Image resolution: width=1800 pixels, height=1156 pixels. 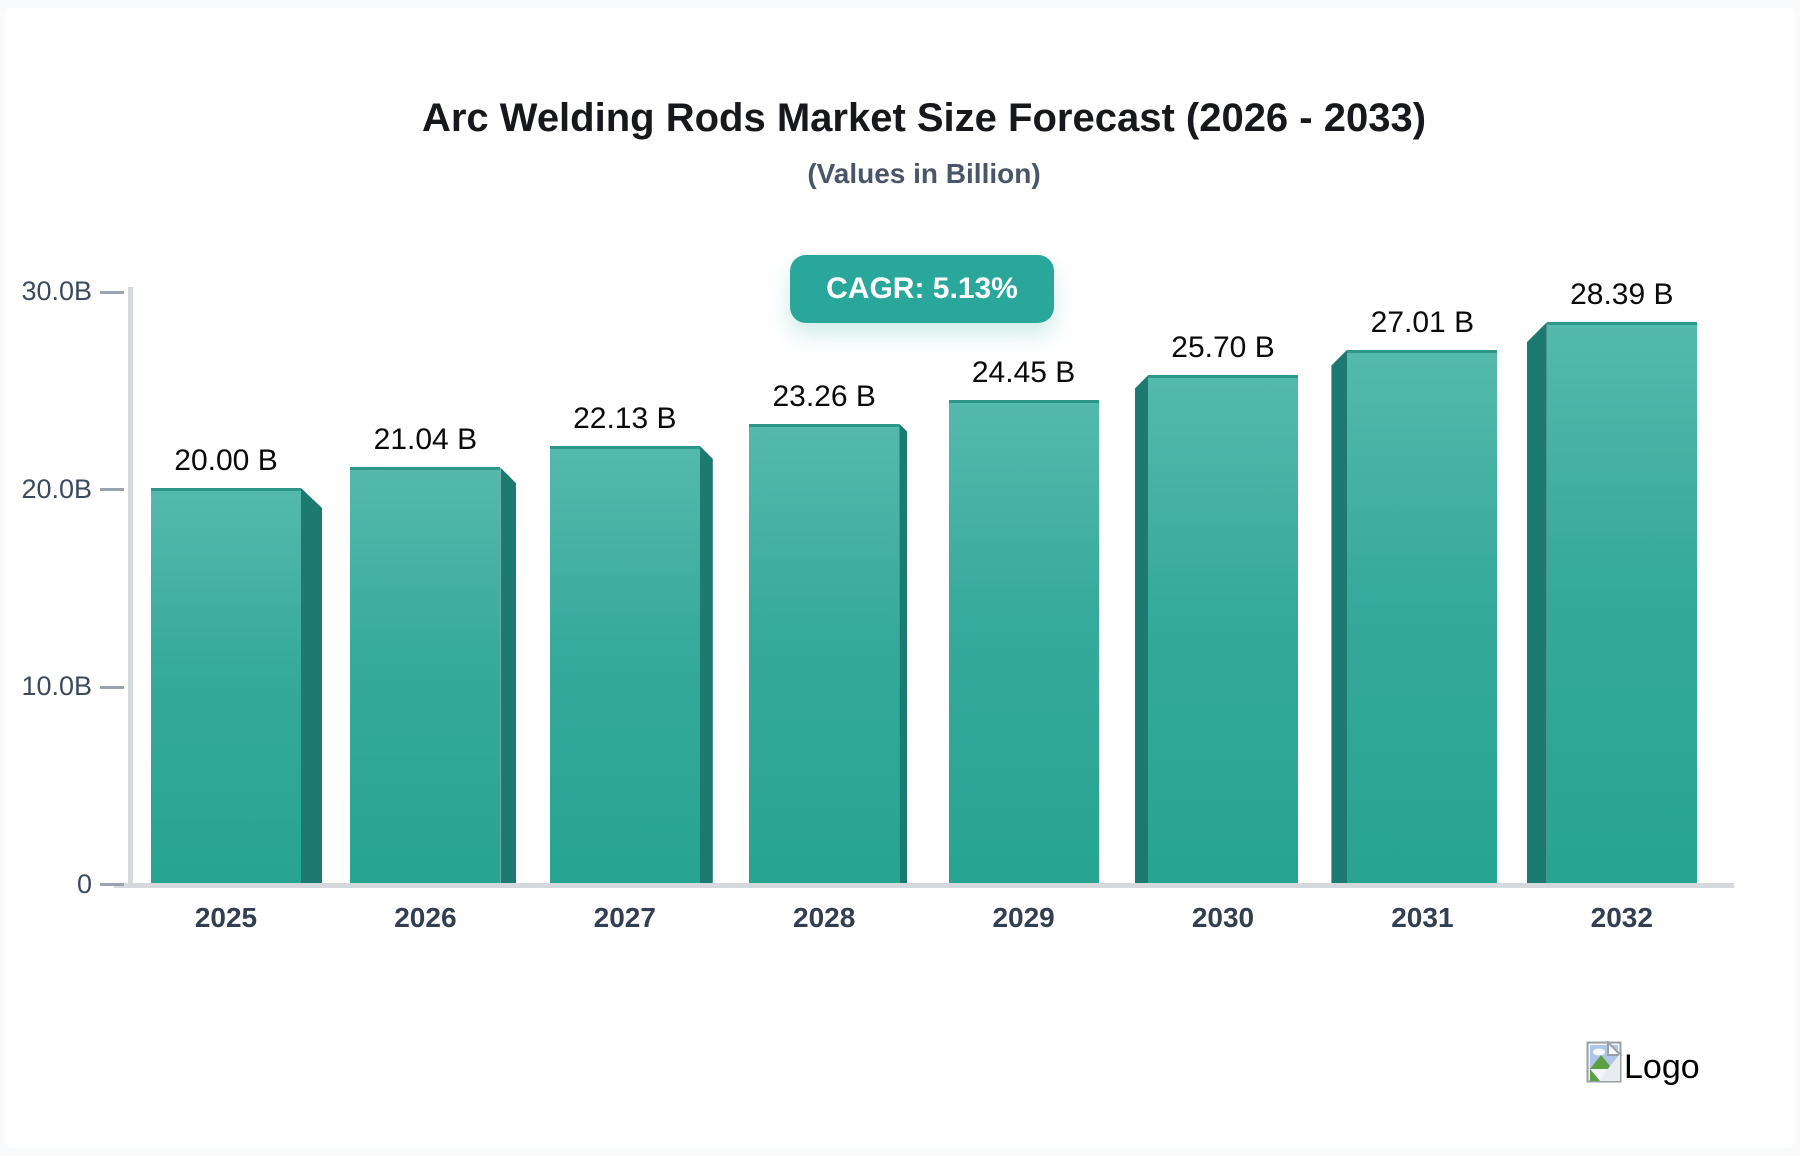 I want to click on bar-side-2030, so click(x=1141, y=629).